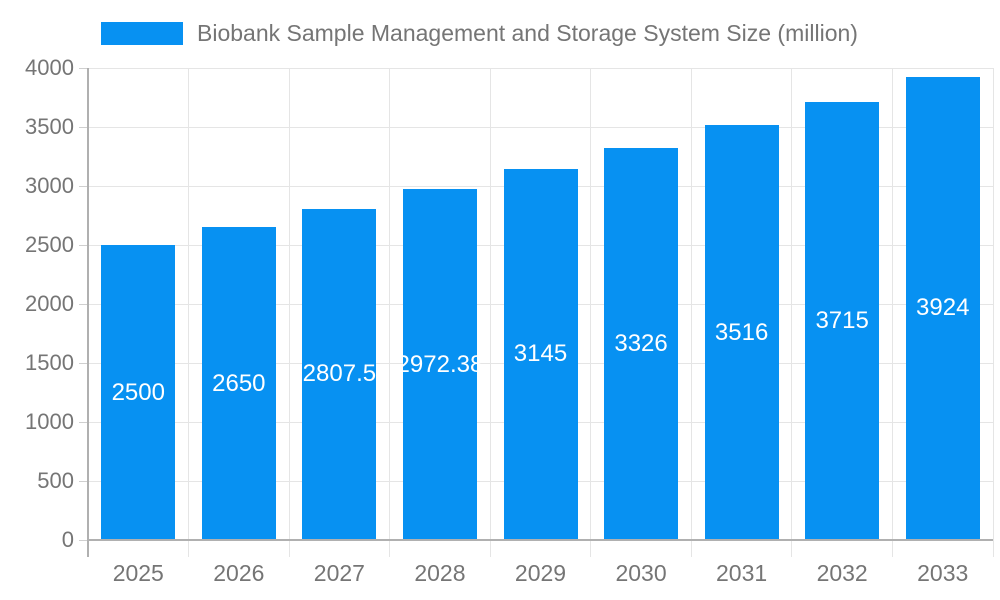 This screenshot has height=600, width=1000. What do you see at coordinates (540, 573) in the screenshot?
I see `x-axis-tick-label: 2029` at bounding box center [540, 573].